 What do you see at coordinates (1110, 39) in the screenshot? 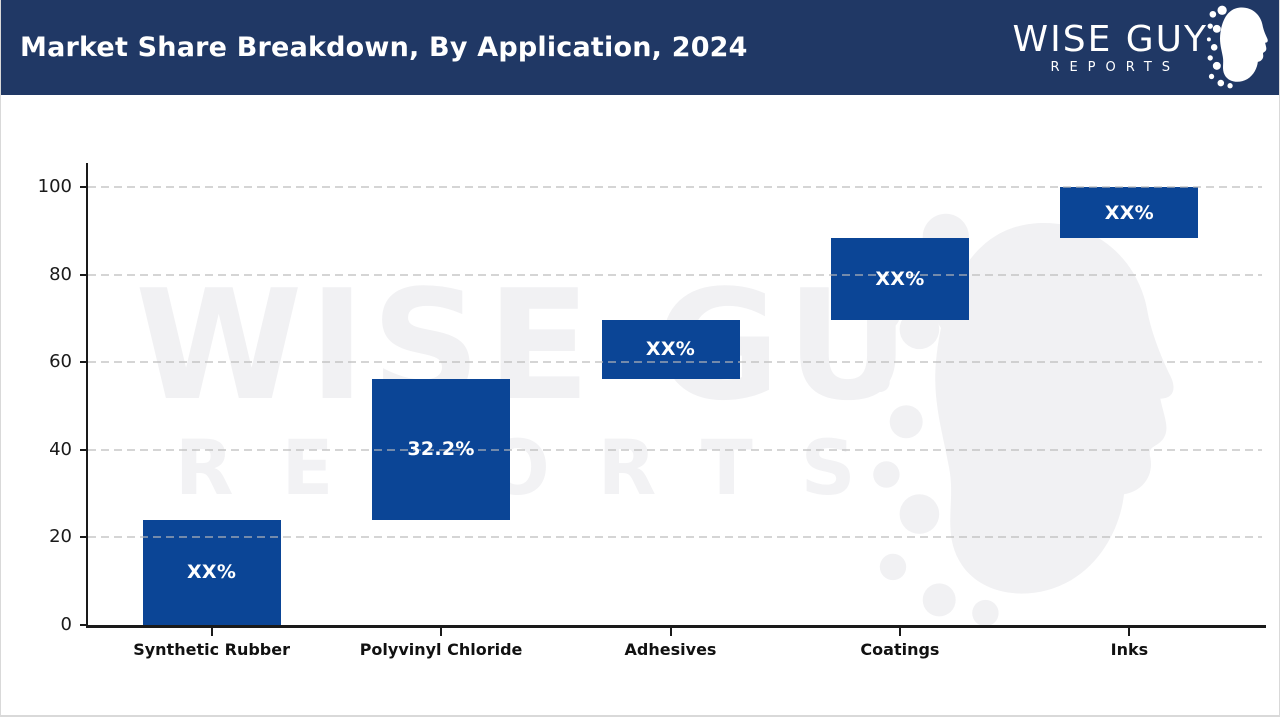
I see `logo-wordmark: WISE GUY` at bounding box center [1110, 39].